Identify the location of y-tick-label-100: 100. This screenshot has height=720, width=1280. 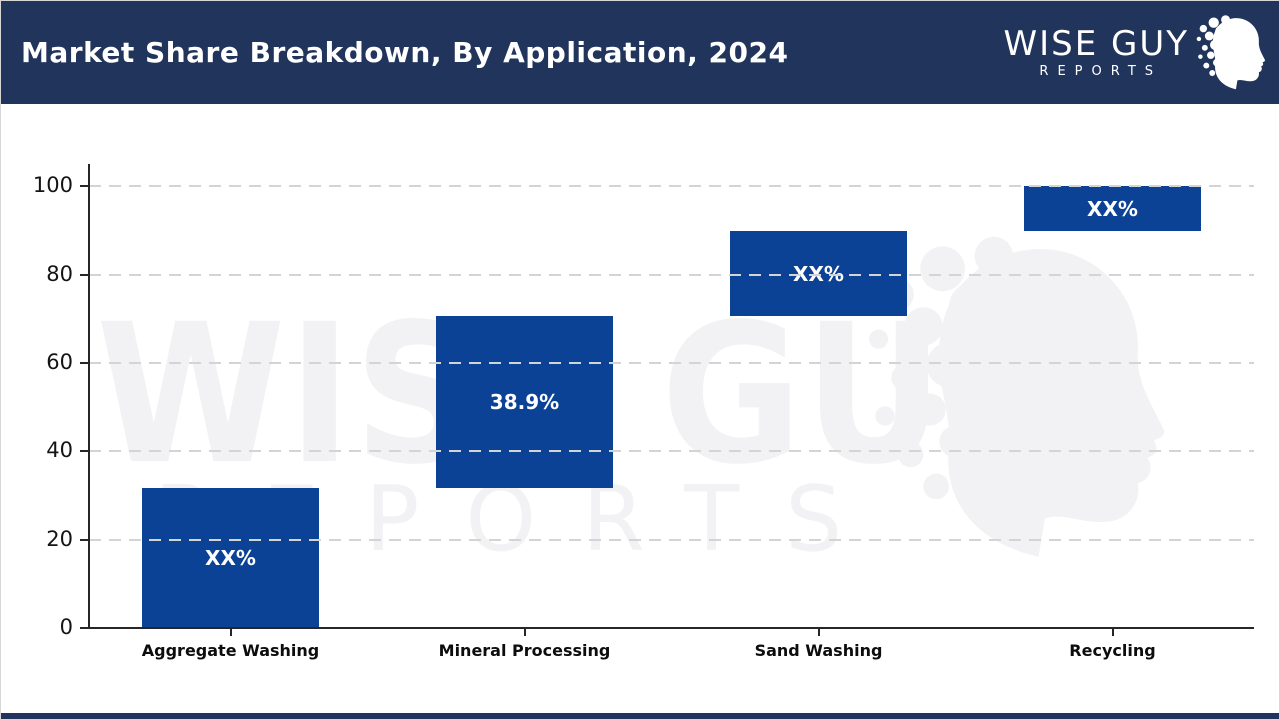
(52, 185).